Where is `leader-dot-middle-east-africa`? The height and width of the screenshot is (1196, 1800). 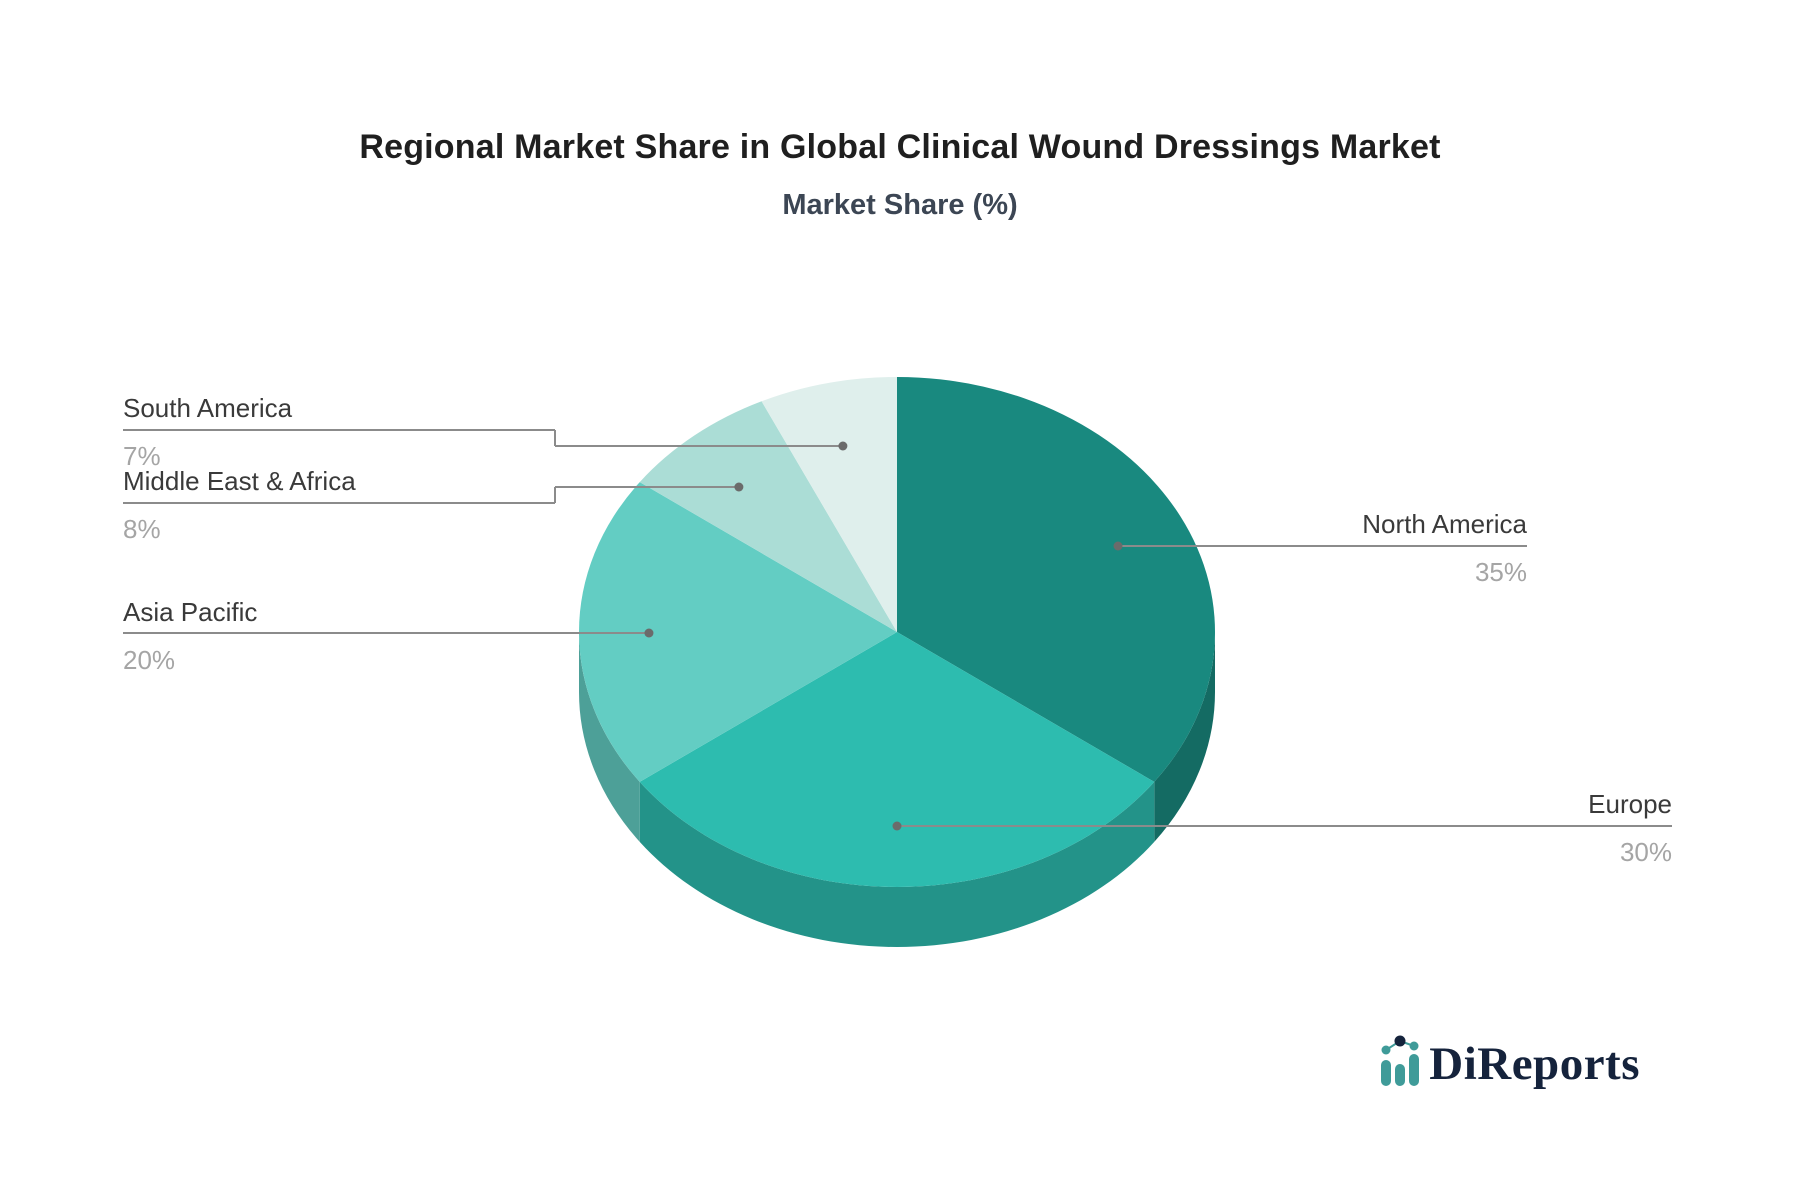
leader-dot-middle-east-africa is located at coordinates (739, 487).